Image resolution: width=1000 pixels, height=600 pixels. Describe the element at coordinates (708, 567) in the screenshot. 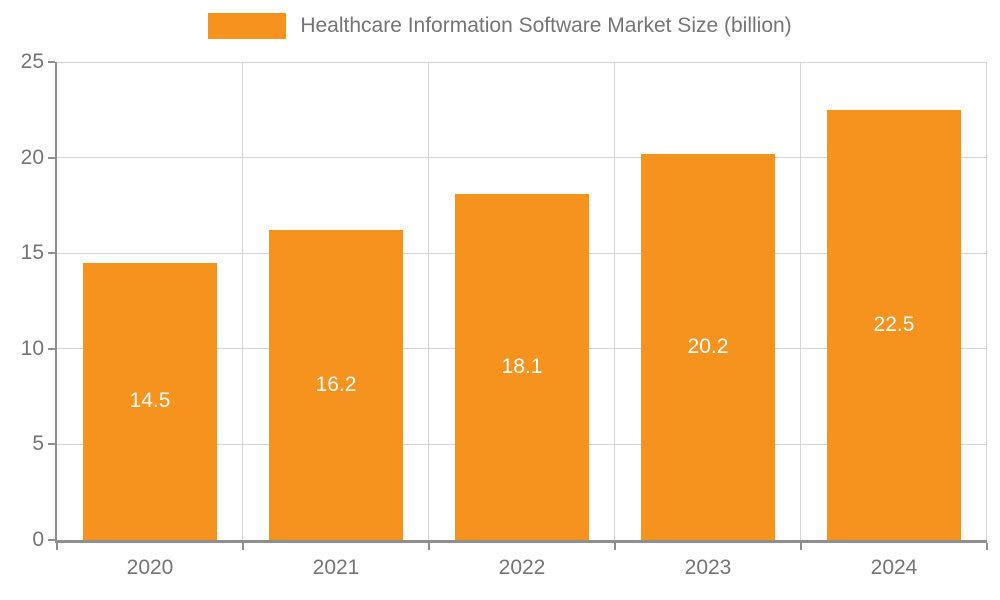

I see `x-axis-tick-label: 2023` at that location.